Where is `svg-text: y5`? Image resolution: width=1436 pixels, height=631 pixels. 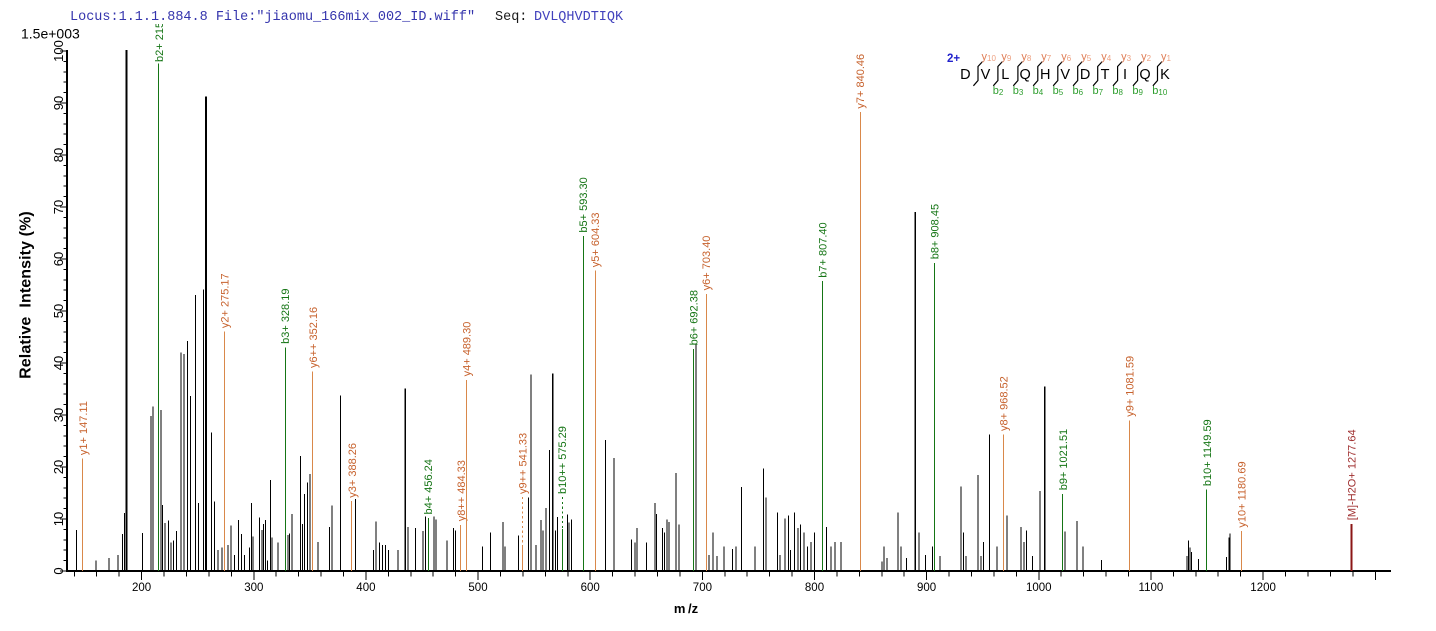
svg-text: y5 is located at coordinates (1086, 57).